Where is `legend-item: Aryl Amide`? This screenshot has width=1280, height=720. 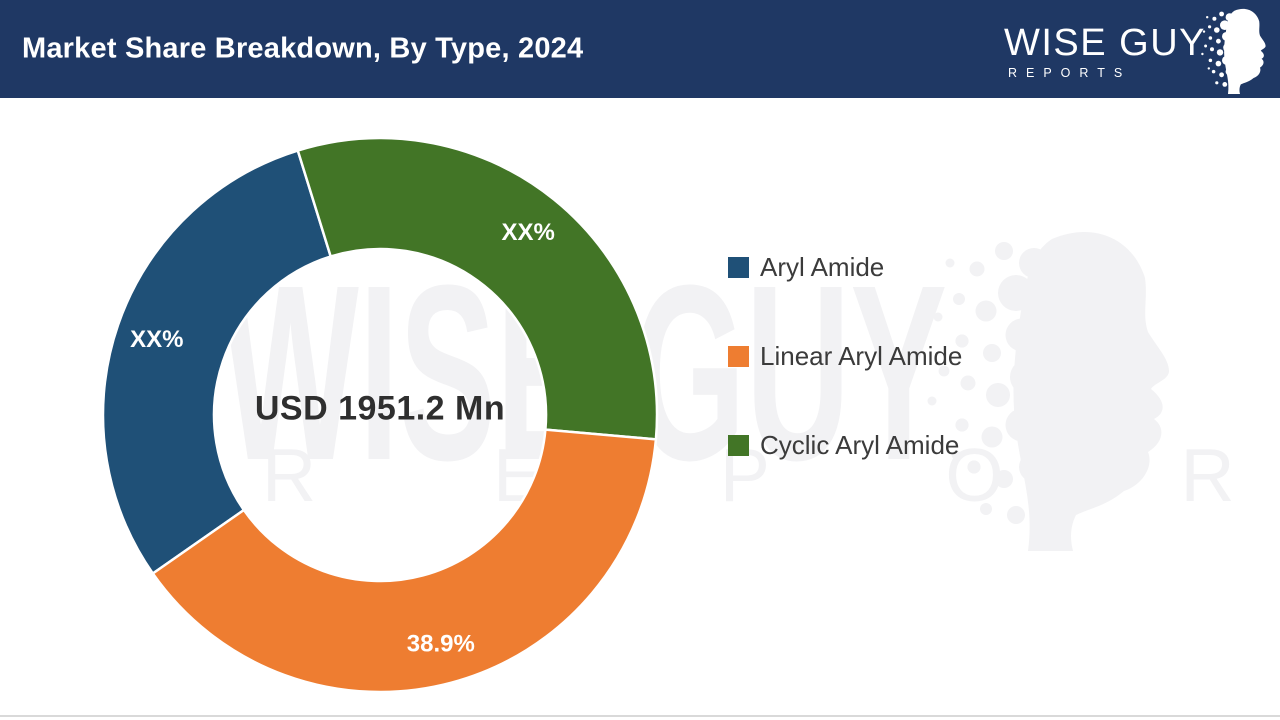
legend-item: Aryl Amide is located at coordinates (845, 267).